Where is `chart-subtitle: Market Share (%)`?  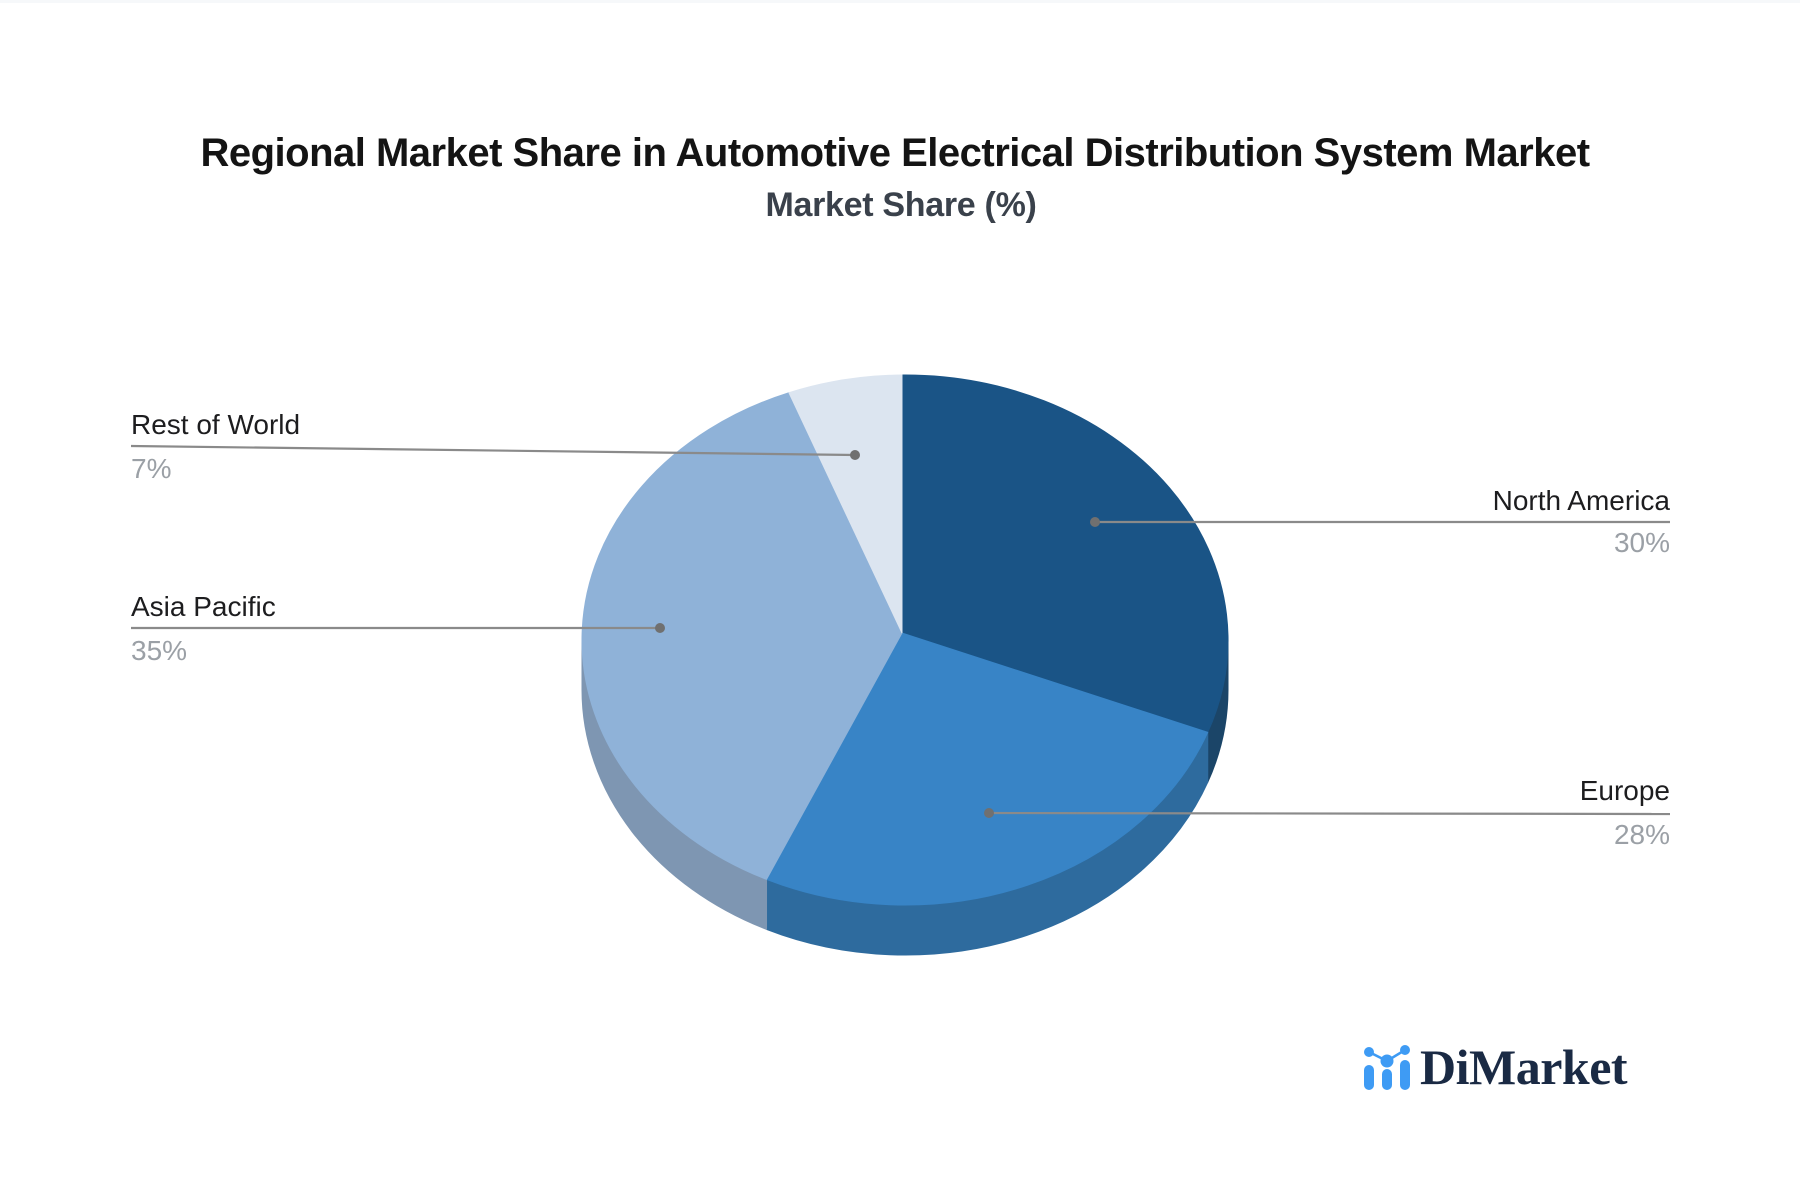 chart-subtitle: Market Share (%) is located at coordinates (901, 205).